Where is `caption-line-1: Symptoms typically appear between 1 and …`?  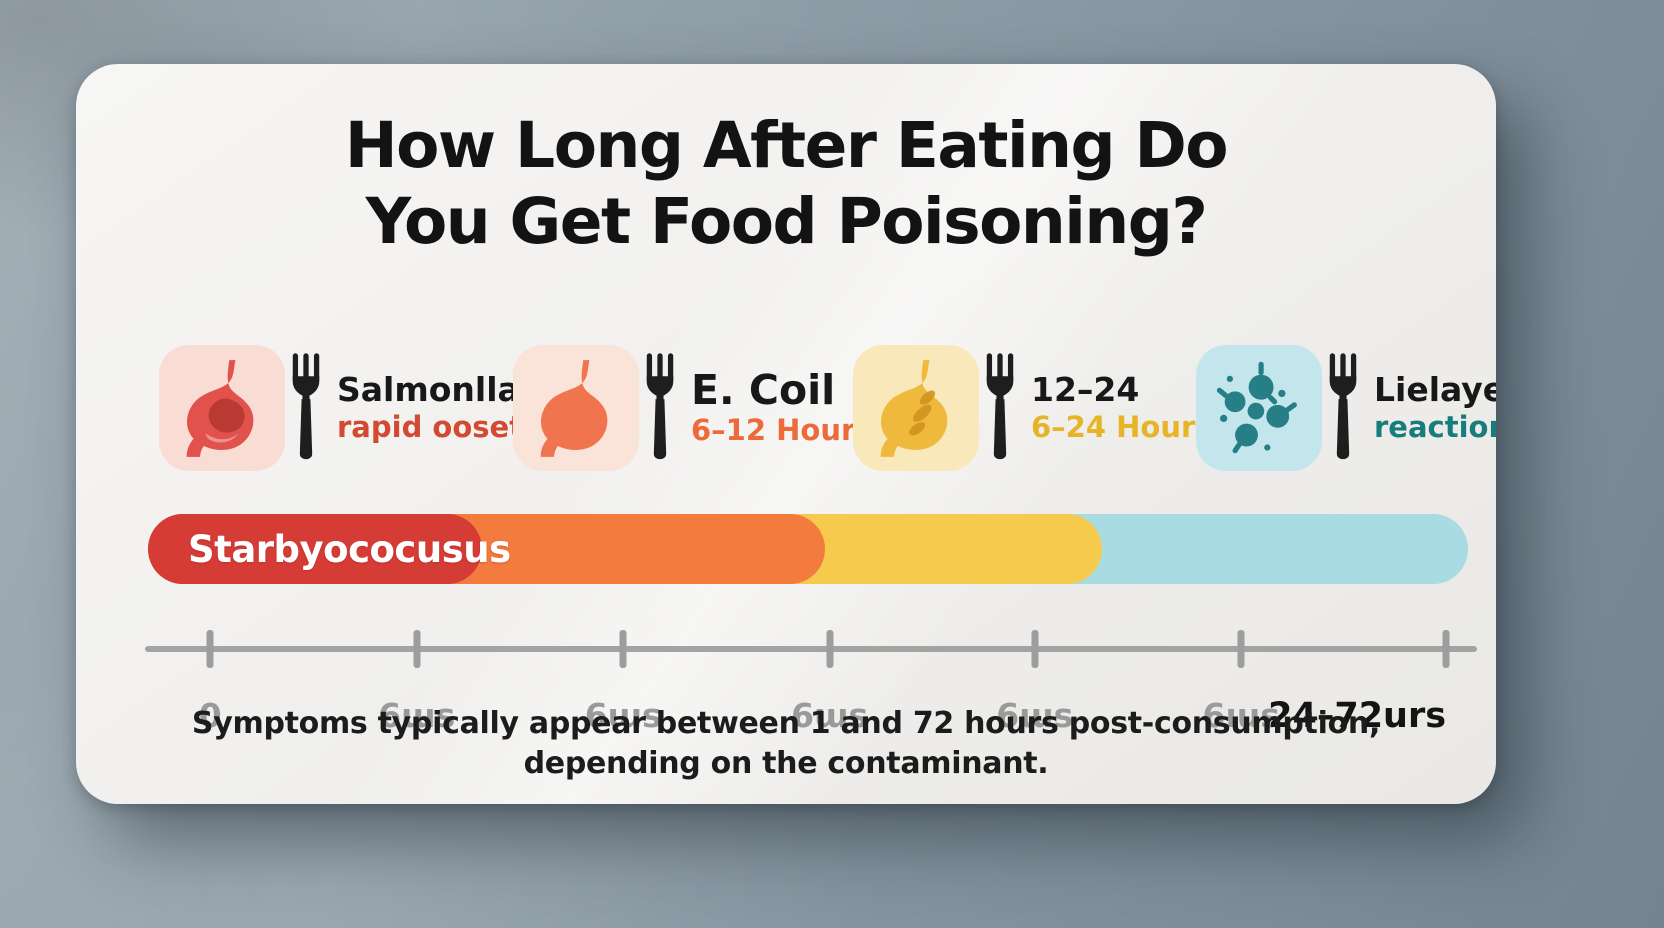
caption-line-1: Symptoms typically appear between 1 and … is located at coordinates (786, 723).